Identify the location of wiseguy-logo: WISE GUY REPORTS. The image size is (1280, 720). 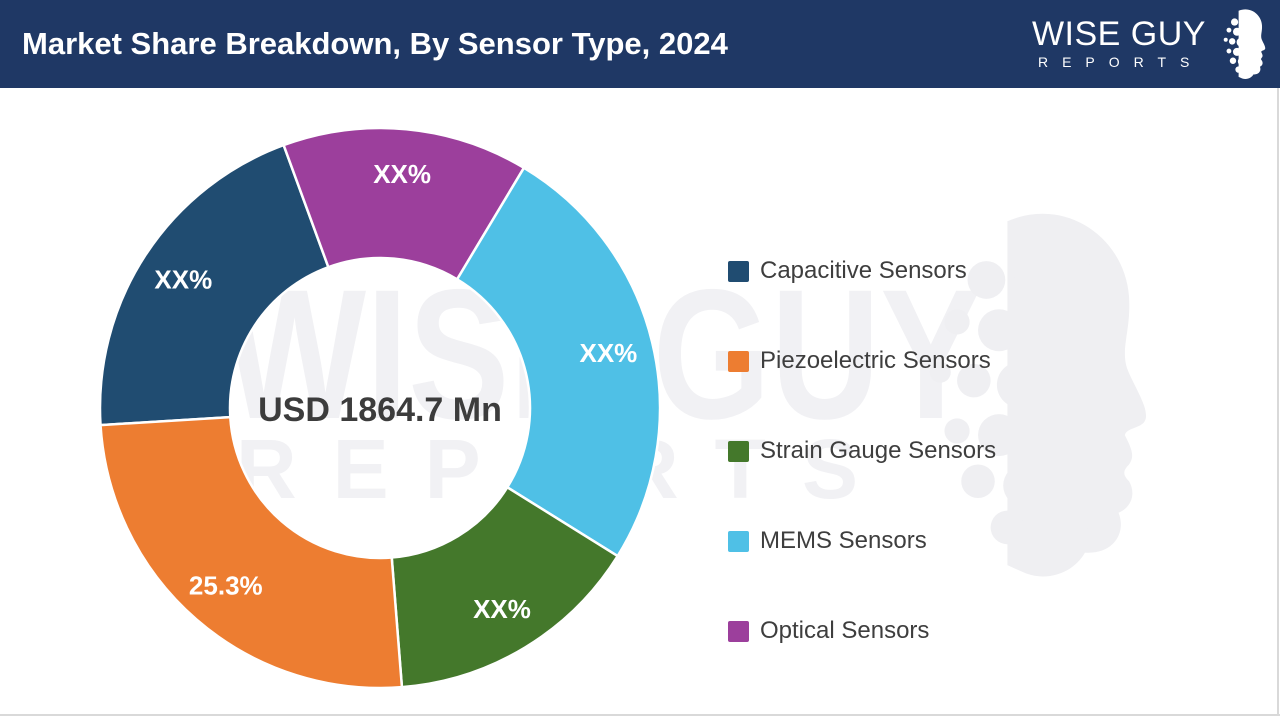
(1149, 43).